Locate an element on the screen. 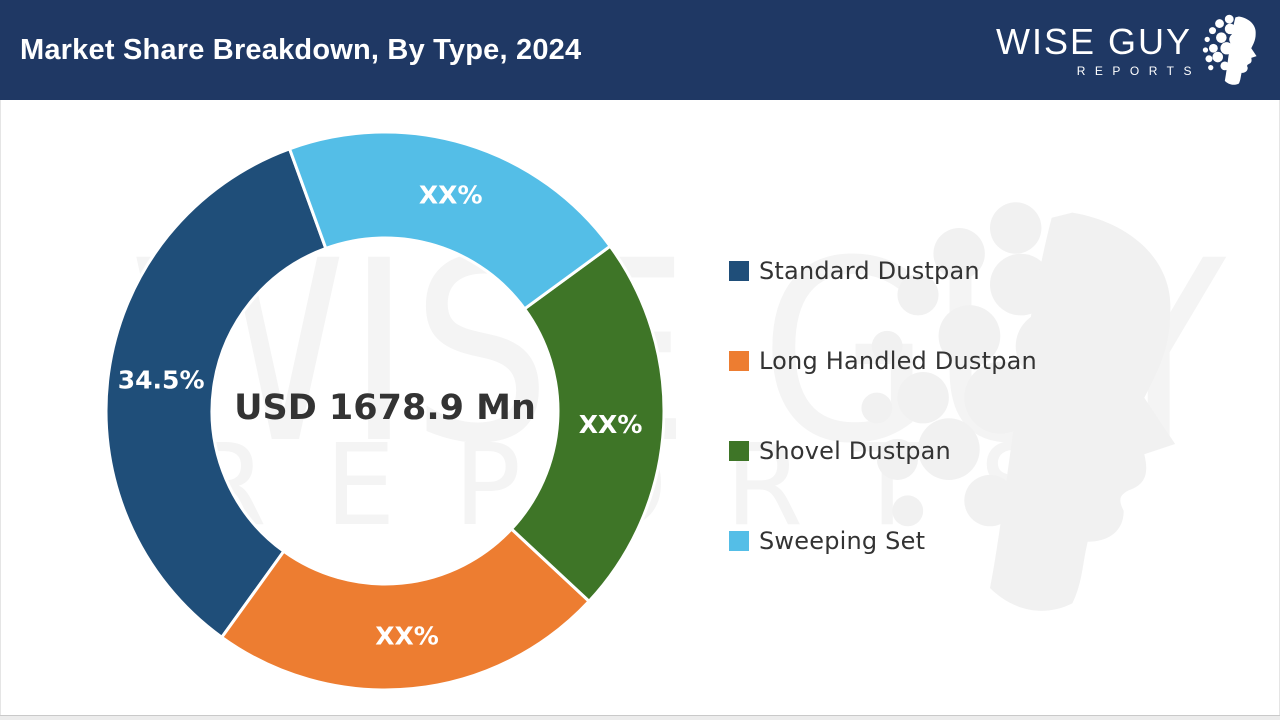  logo-wordmark: WISE GUY is located at coordinates (1093, 41).